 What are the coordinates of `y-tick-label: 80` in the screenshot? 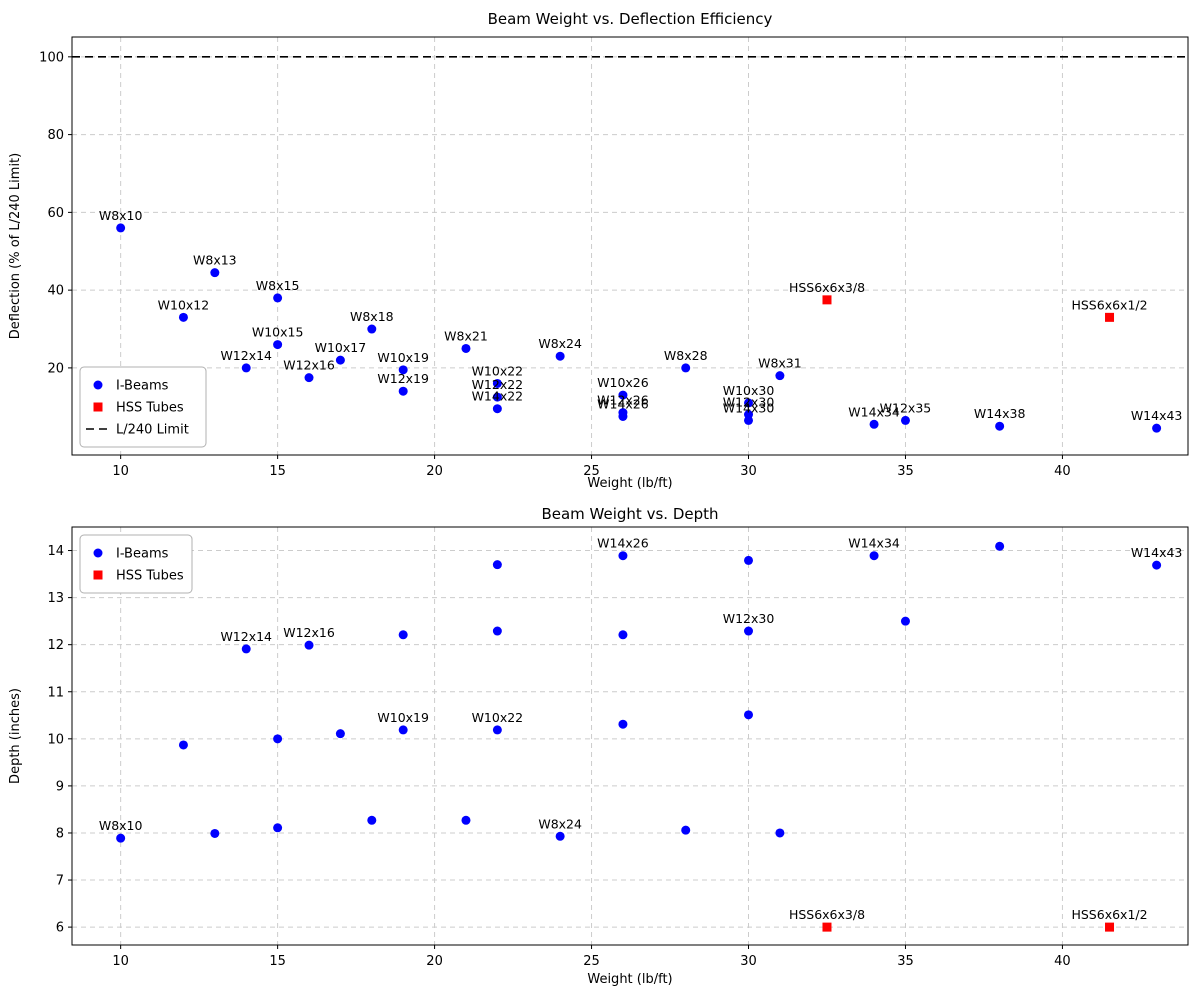 It's located at (55, 135).